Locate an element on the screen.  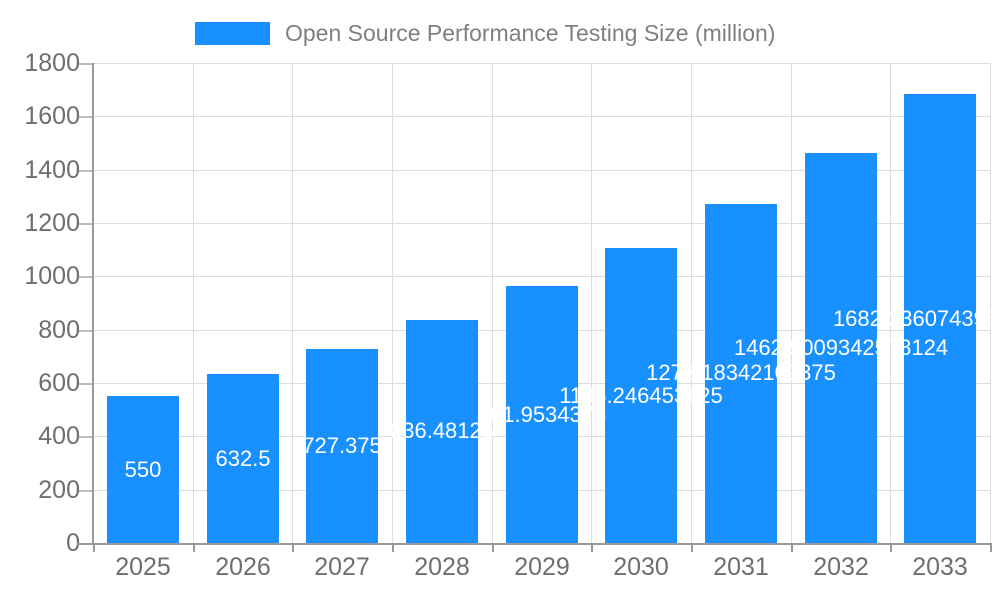
x-tick-label-2027: 2027 is located at coordinates (342, 567).